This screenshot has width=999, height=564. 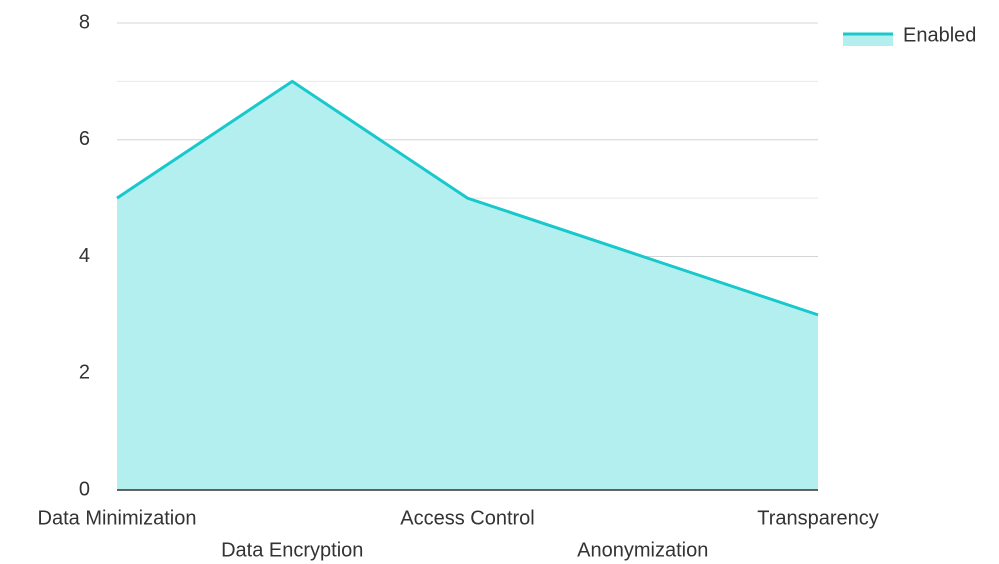 What do you see at coordinates (292, 550) in the screenshot?
I see `x-tick-label: Data Encryption` at bounding box center [292, 550].